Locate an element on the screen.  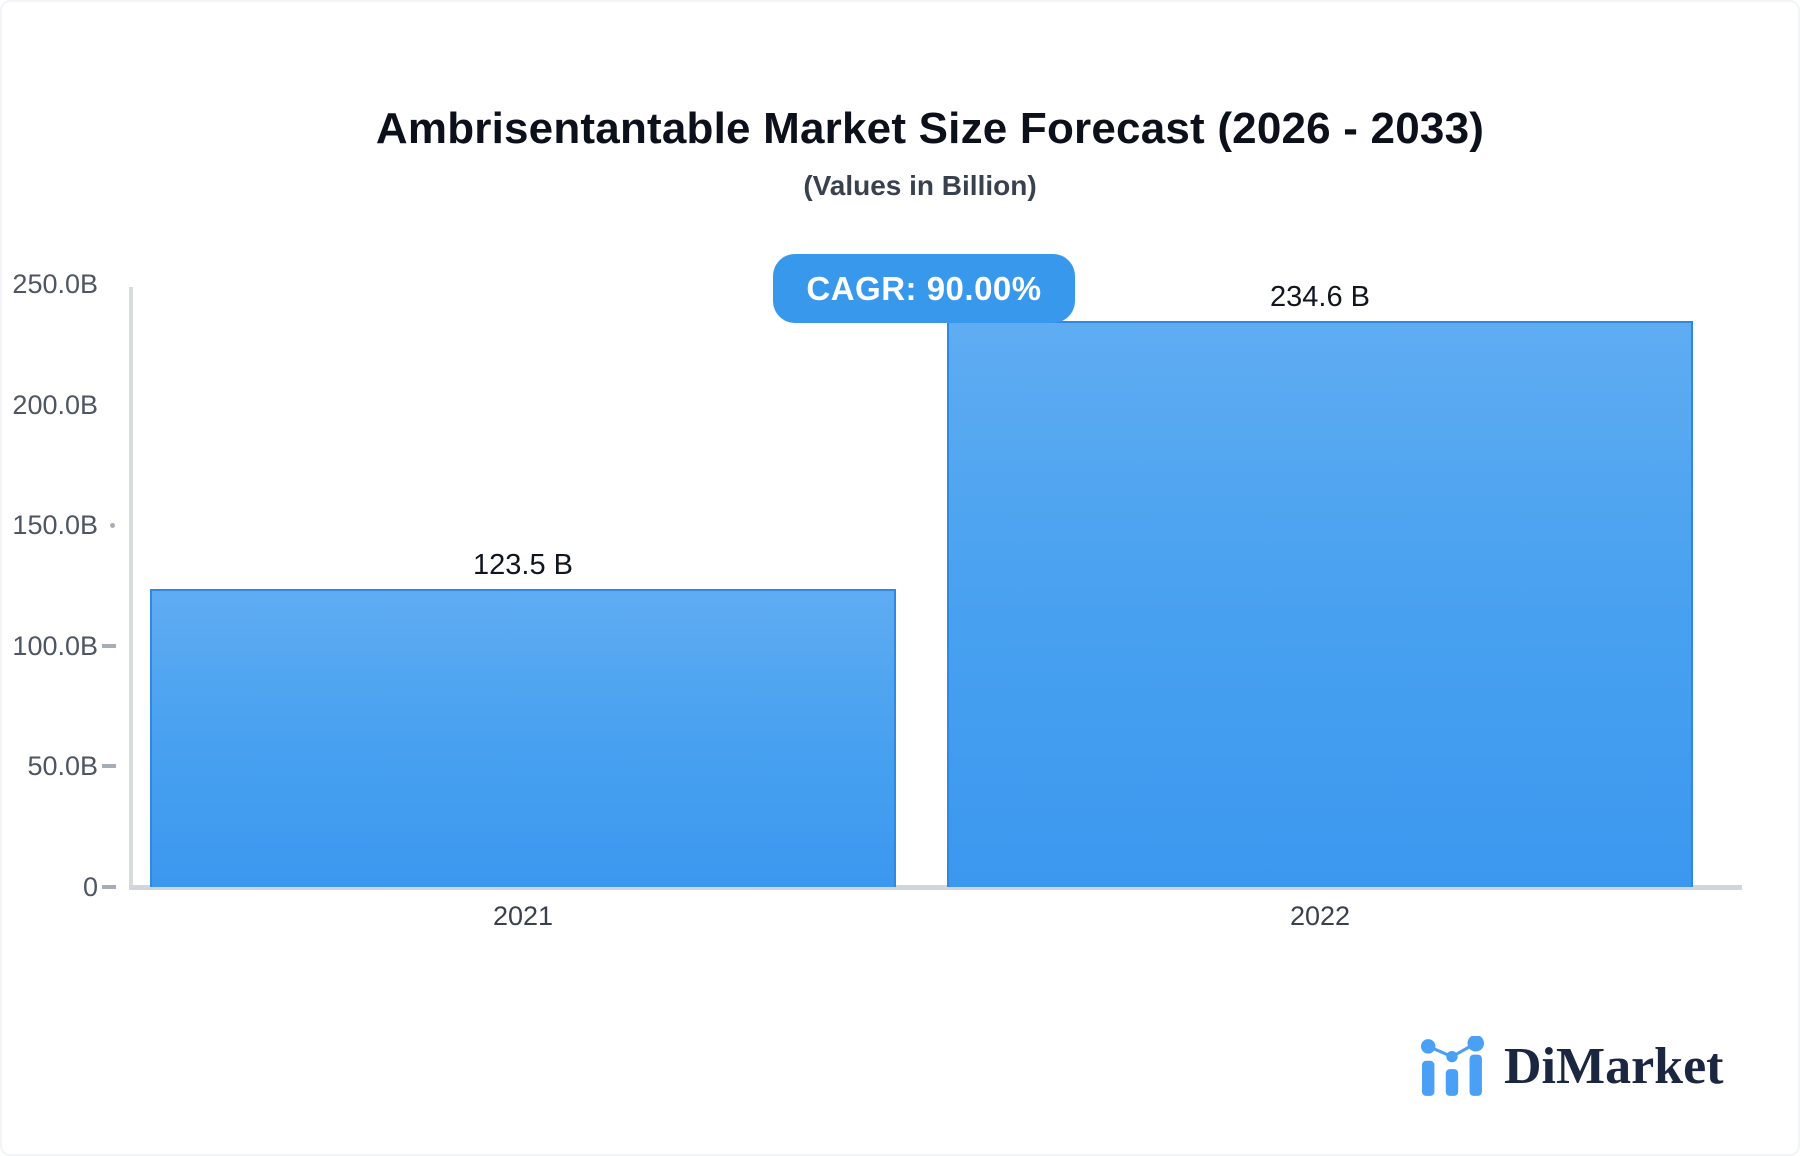
bar-value-label: 234.6 B is located at coordinates (1320, 297).